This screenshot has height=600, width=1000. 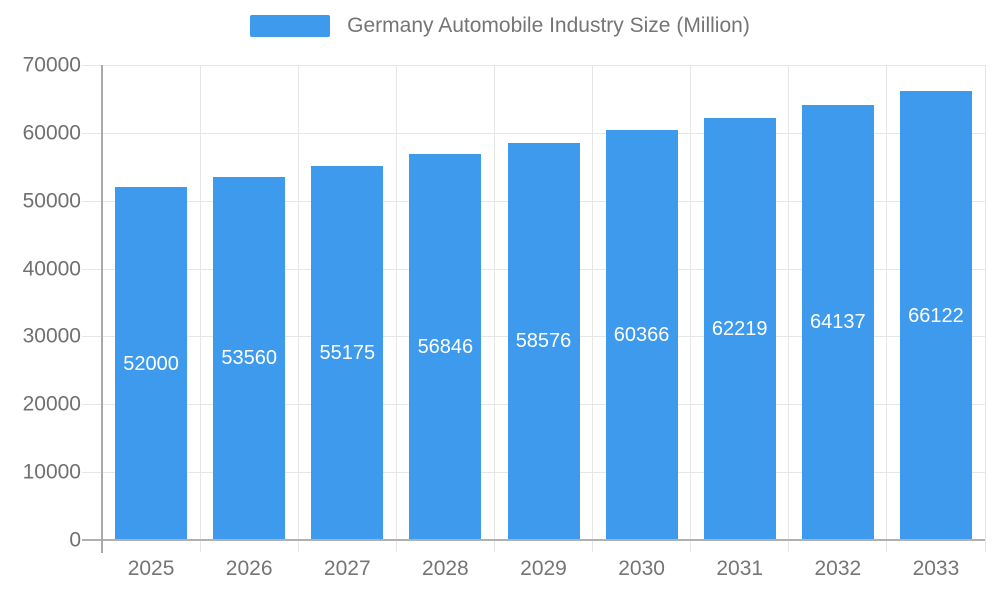 I want to click on bar-value-label: 53560, so click(x=249, y=358).